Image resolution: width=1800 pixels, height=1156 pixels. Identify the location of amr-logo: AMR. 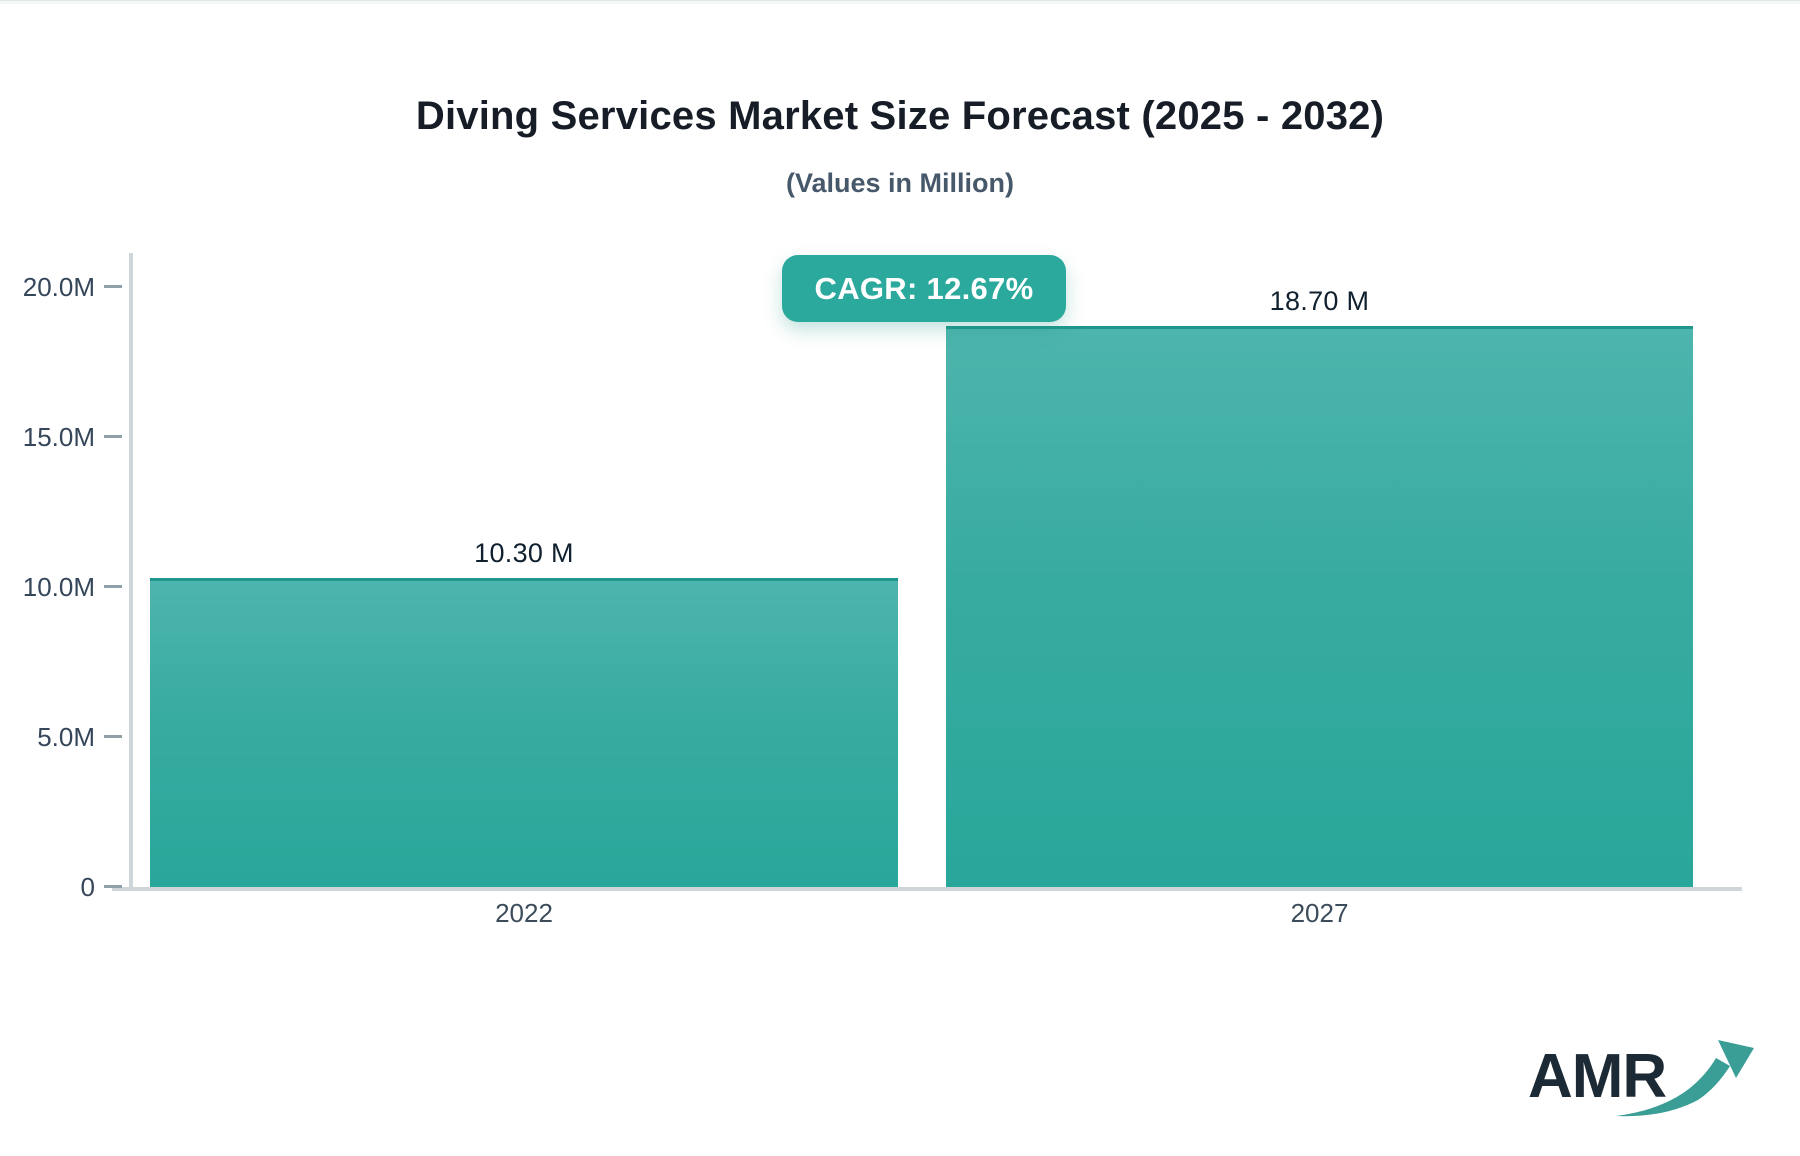
(1648, 1080).